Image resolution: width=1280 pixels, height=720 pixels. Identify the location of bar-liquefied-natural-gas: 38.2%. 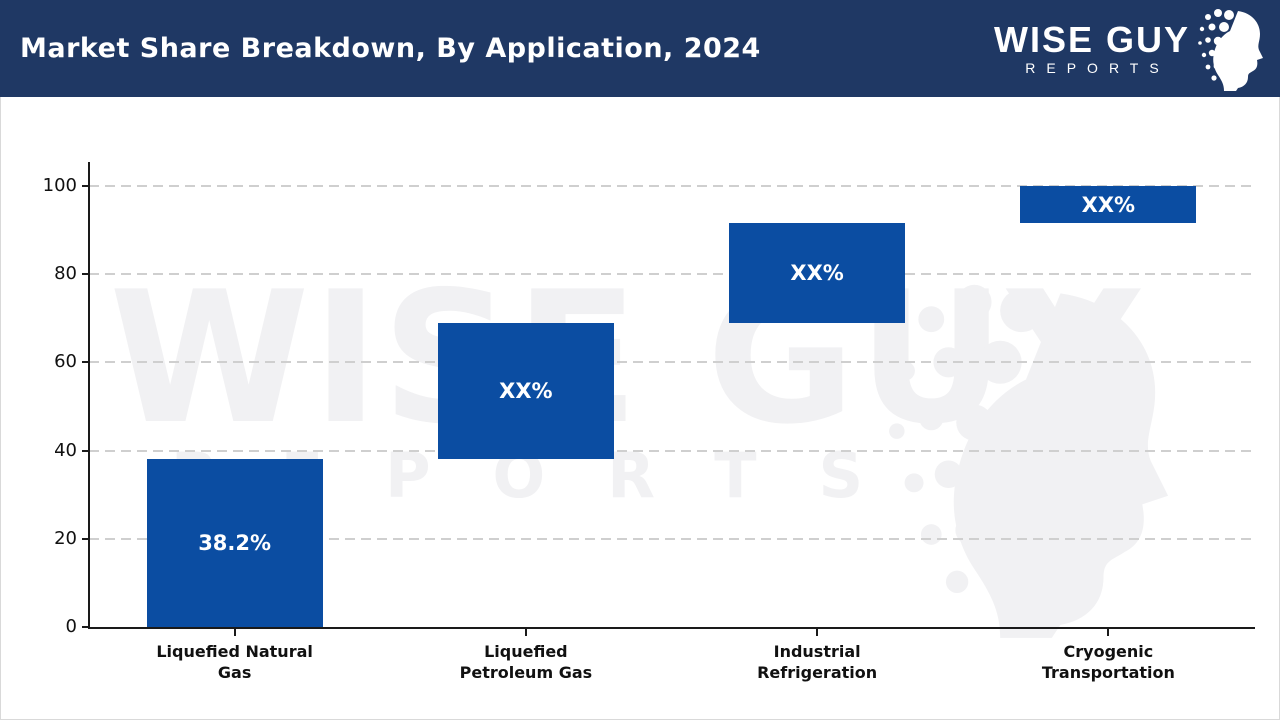
(234, 542).